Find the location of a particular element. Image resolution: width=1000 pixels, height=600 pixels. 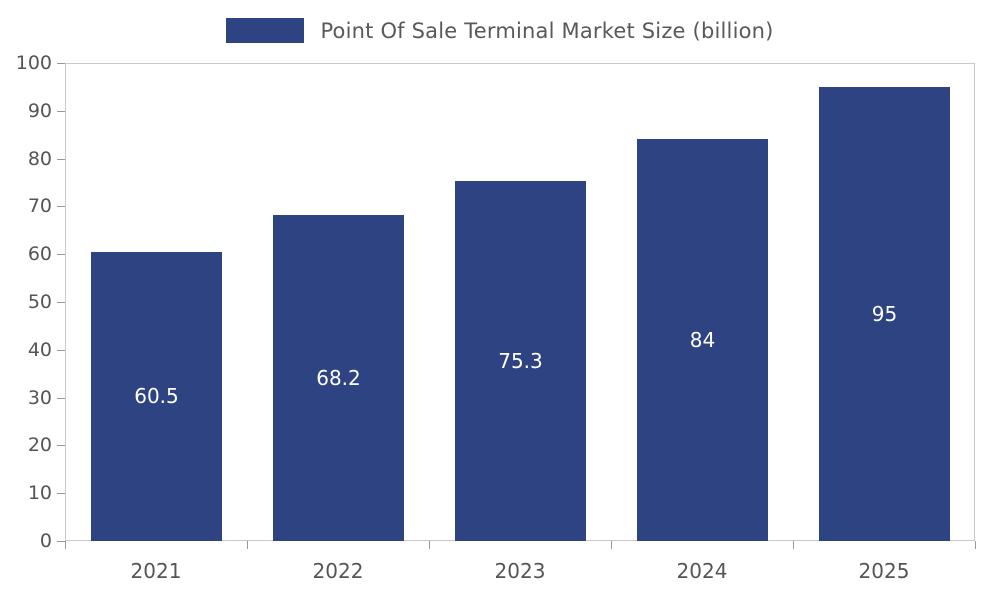

bar-value-label: 60.5 is located at coordinates (156, 396).